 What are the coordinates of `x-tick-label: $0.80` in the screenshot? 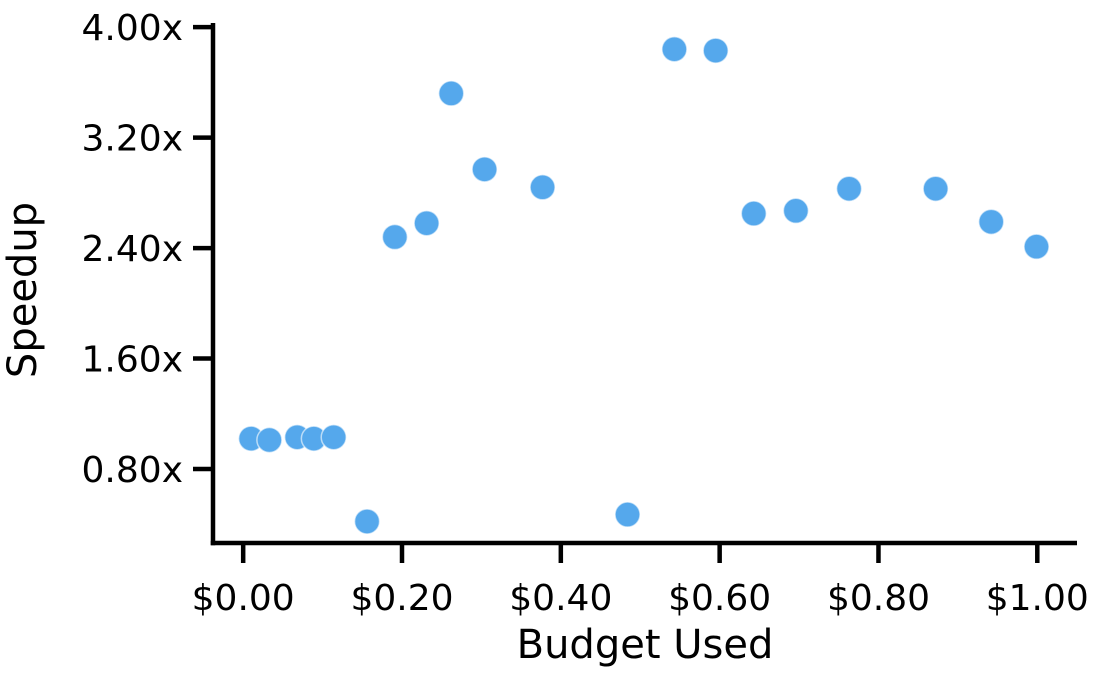 It's located at (878, 598).